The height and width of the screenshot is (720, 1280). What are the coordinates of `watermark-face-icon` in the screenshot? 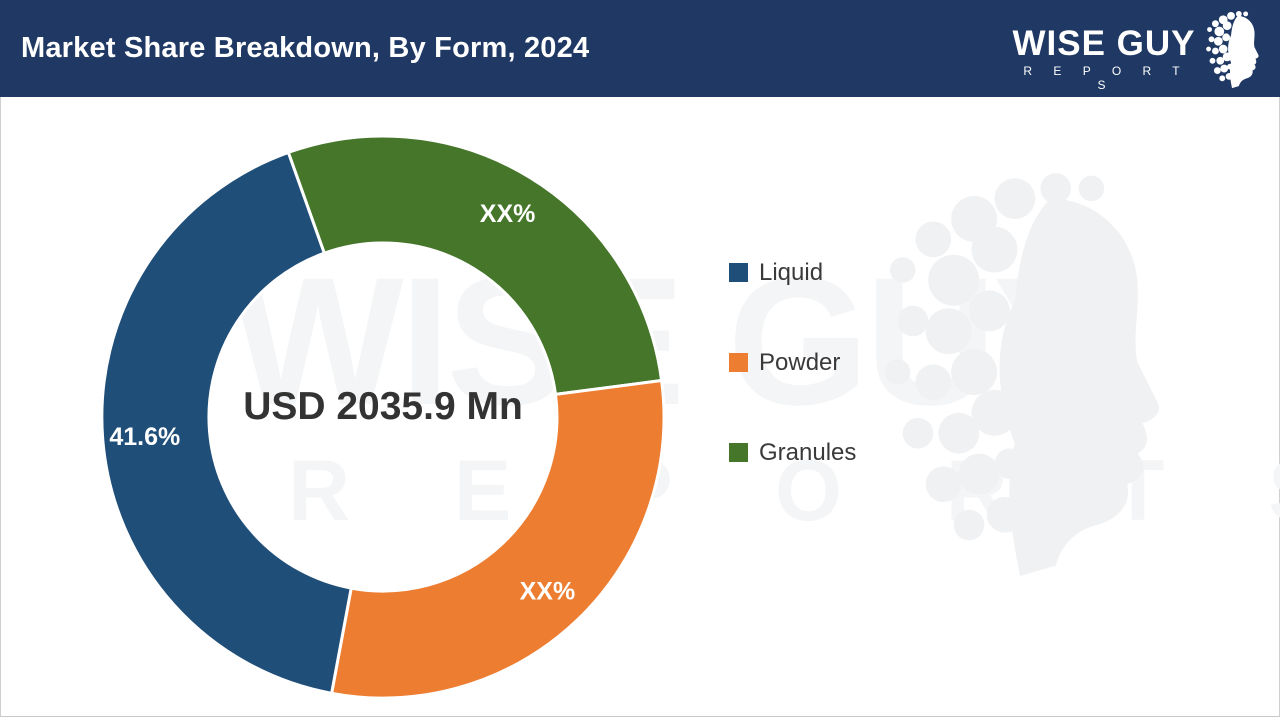 It's located at (1022, 374).